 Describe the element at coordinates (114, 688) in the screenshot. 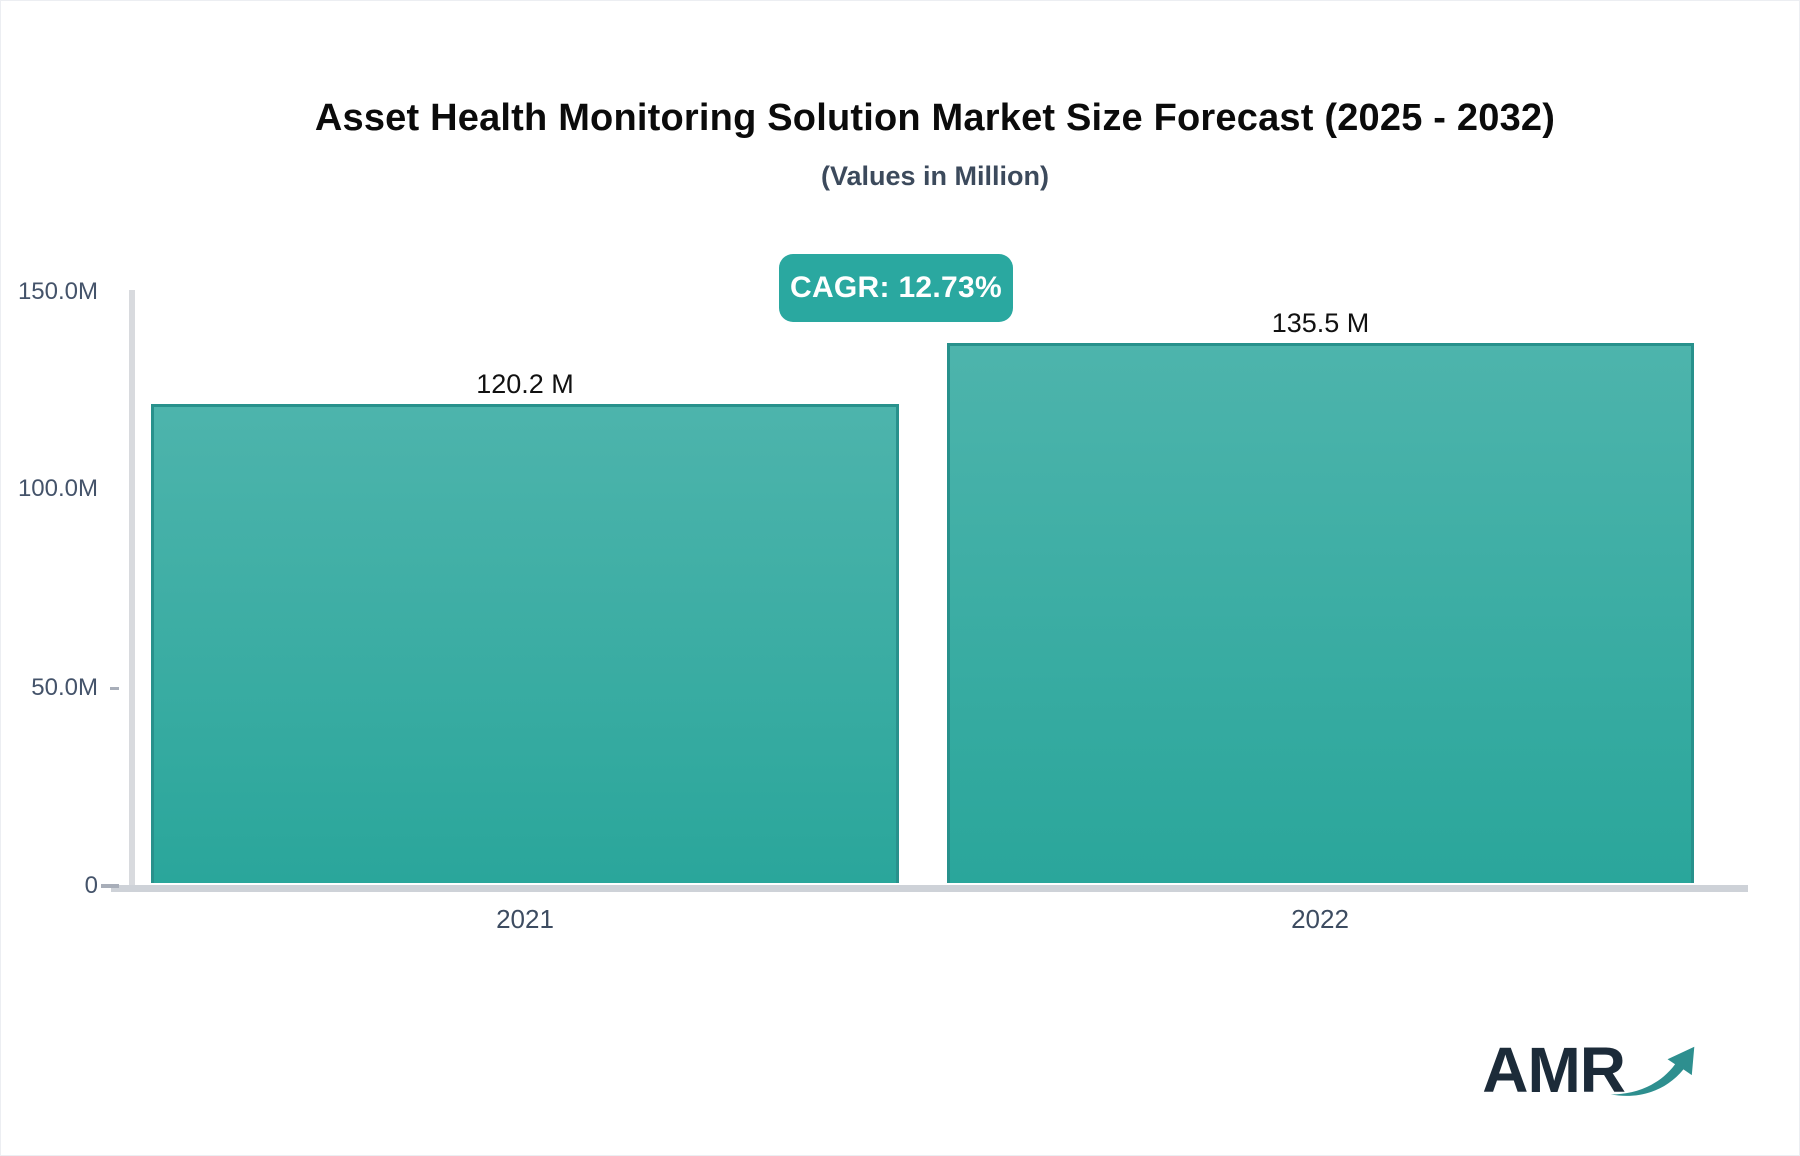

I see `y-tick-mark-50m` at that location.